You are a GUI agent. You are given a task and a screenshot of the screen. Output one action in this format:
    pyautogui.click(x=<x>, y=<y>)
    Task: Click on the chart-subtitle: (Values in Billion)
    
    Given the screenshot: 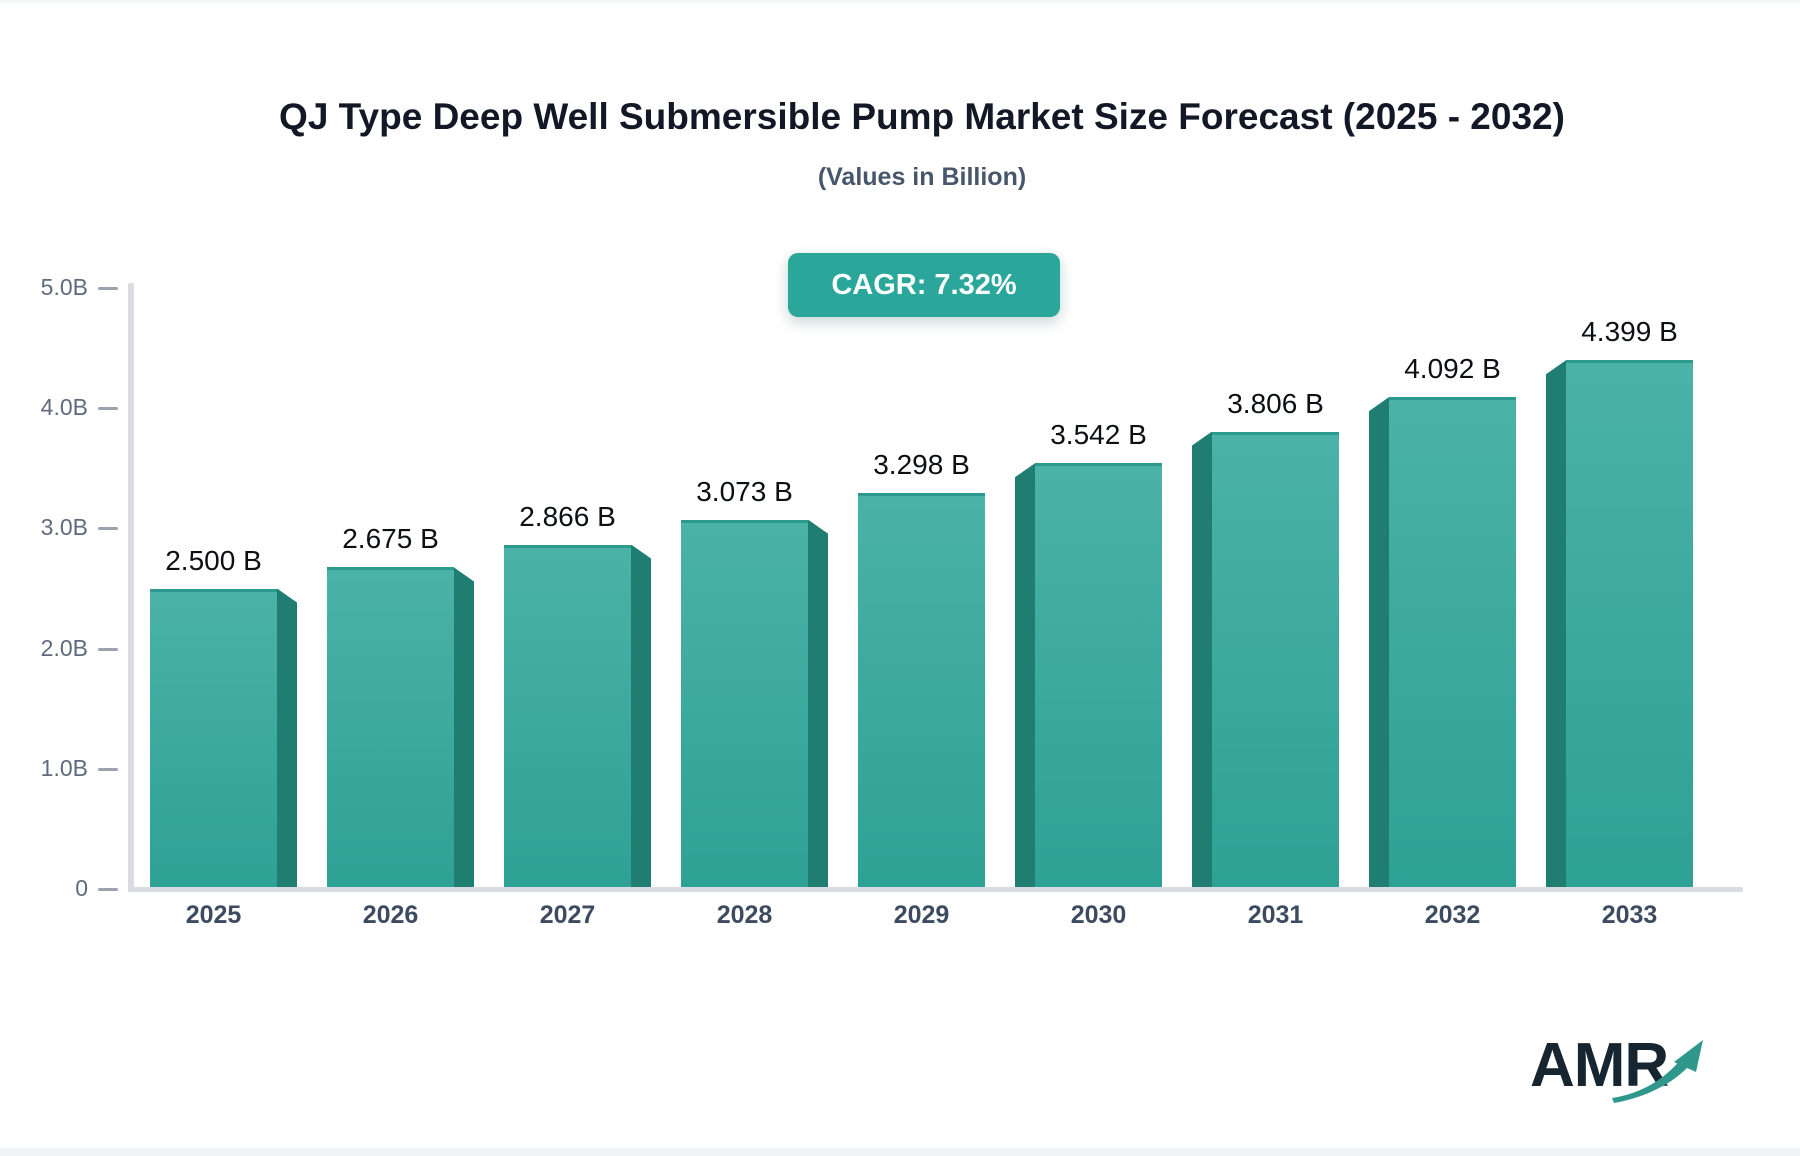 What is the action you would take?
    pyautogui.click(x=922, y=177)
    